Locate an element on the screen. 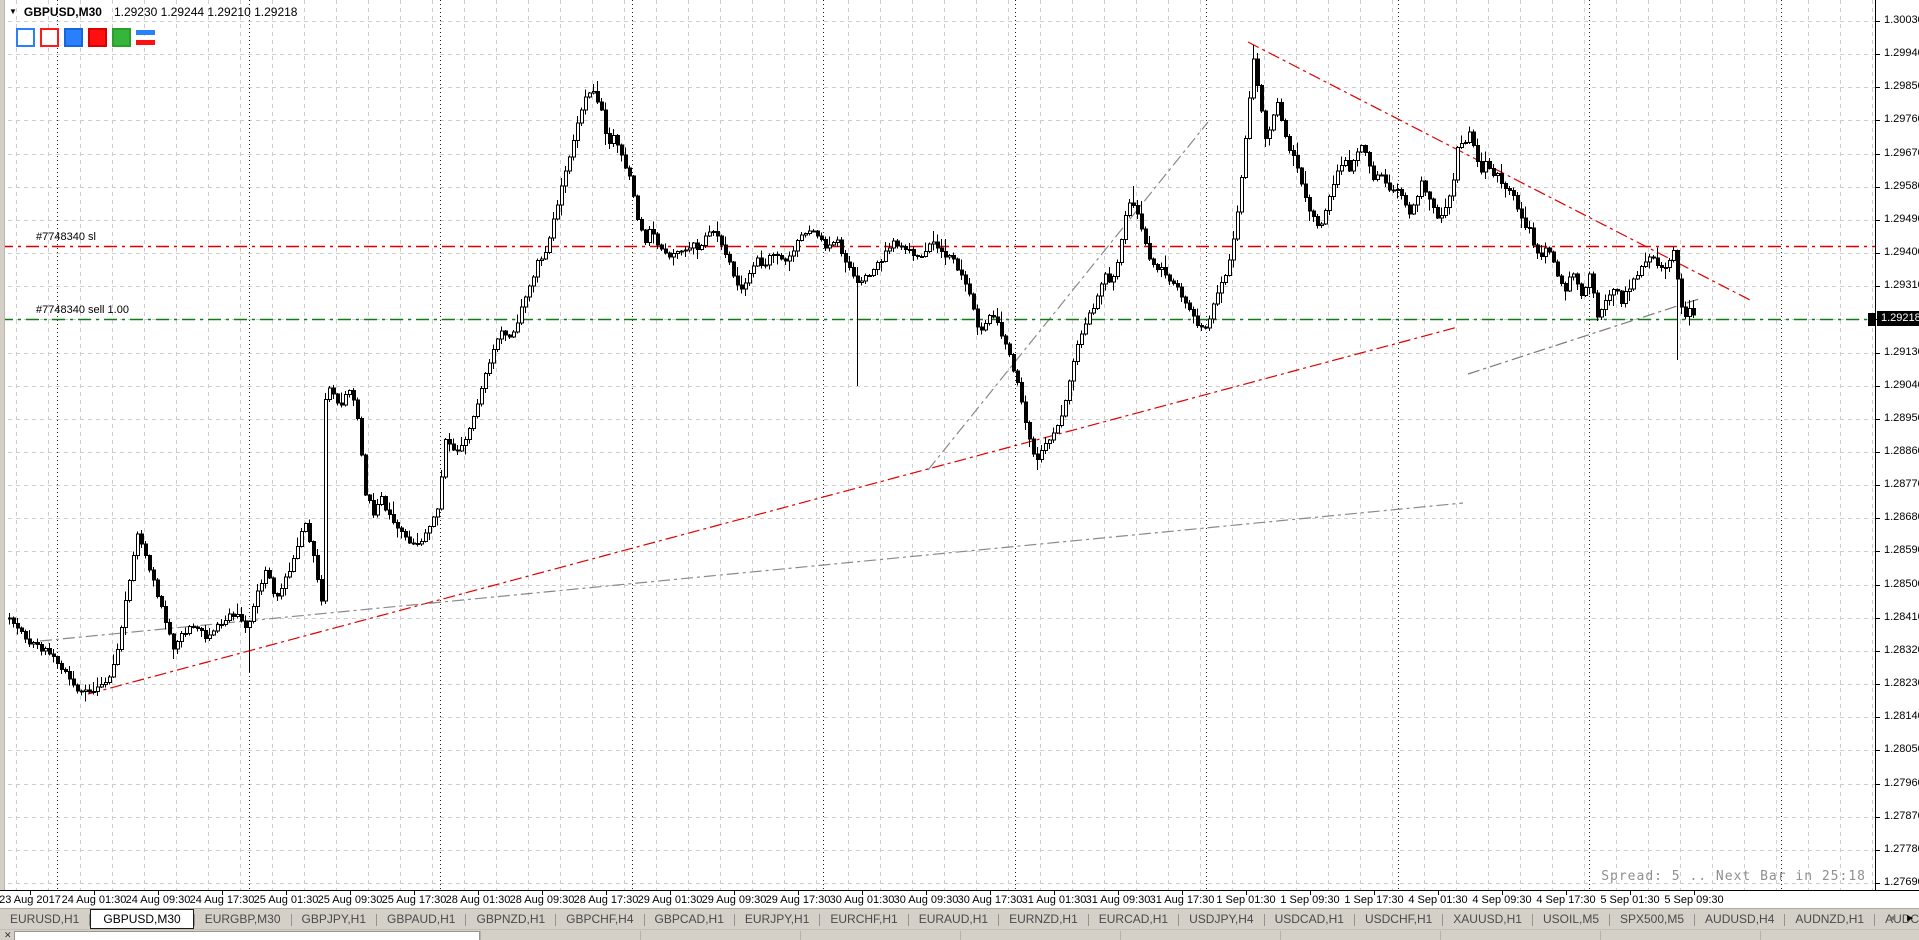 Image resolution: width=1919 pixels, height=940 pixels. swatch-blue is located at coordinates (73, 37).